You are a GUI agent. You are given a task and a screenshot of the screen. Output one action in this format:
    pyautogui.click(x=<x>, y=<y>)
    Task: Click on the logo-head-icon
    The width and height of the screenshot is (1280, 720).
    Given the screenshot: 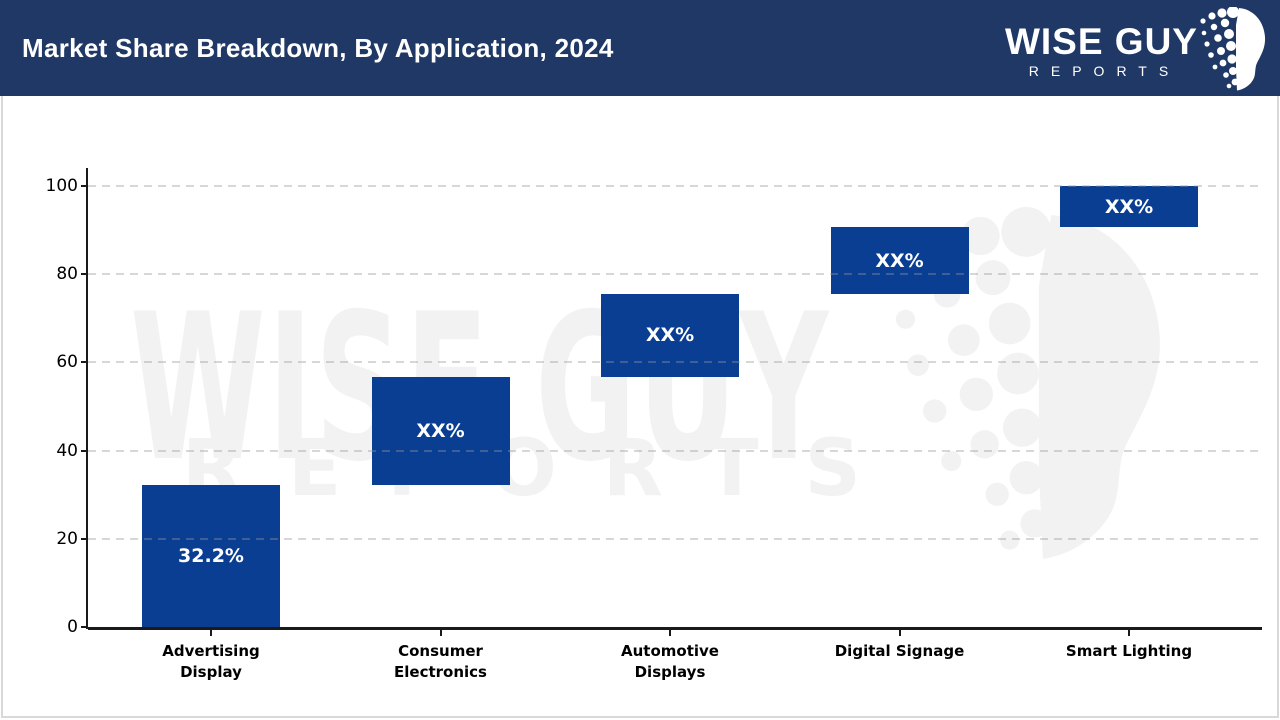 What is the action you would take?
    pyautogui.click(x=1233, y=49)
    